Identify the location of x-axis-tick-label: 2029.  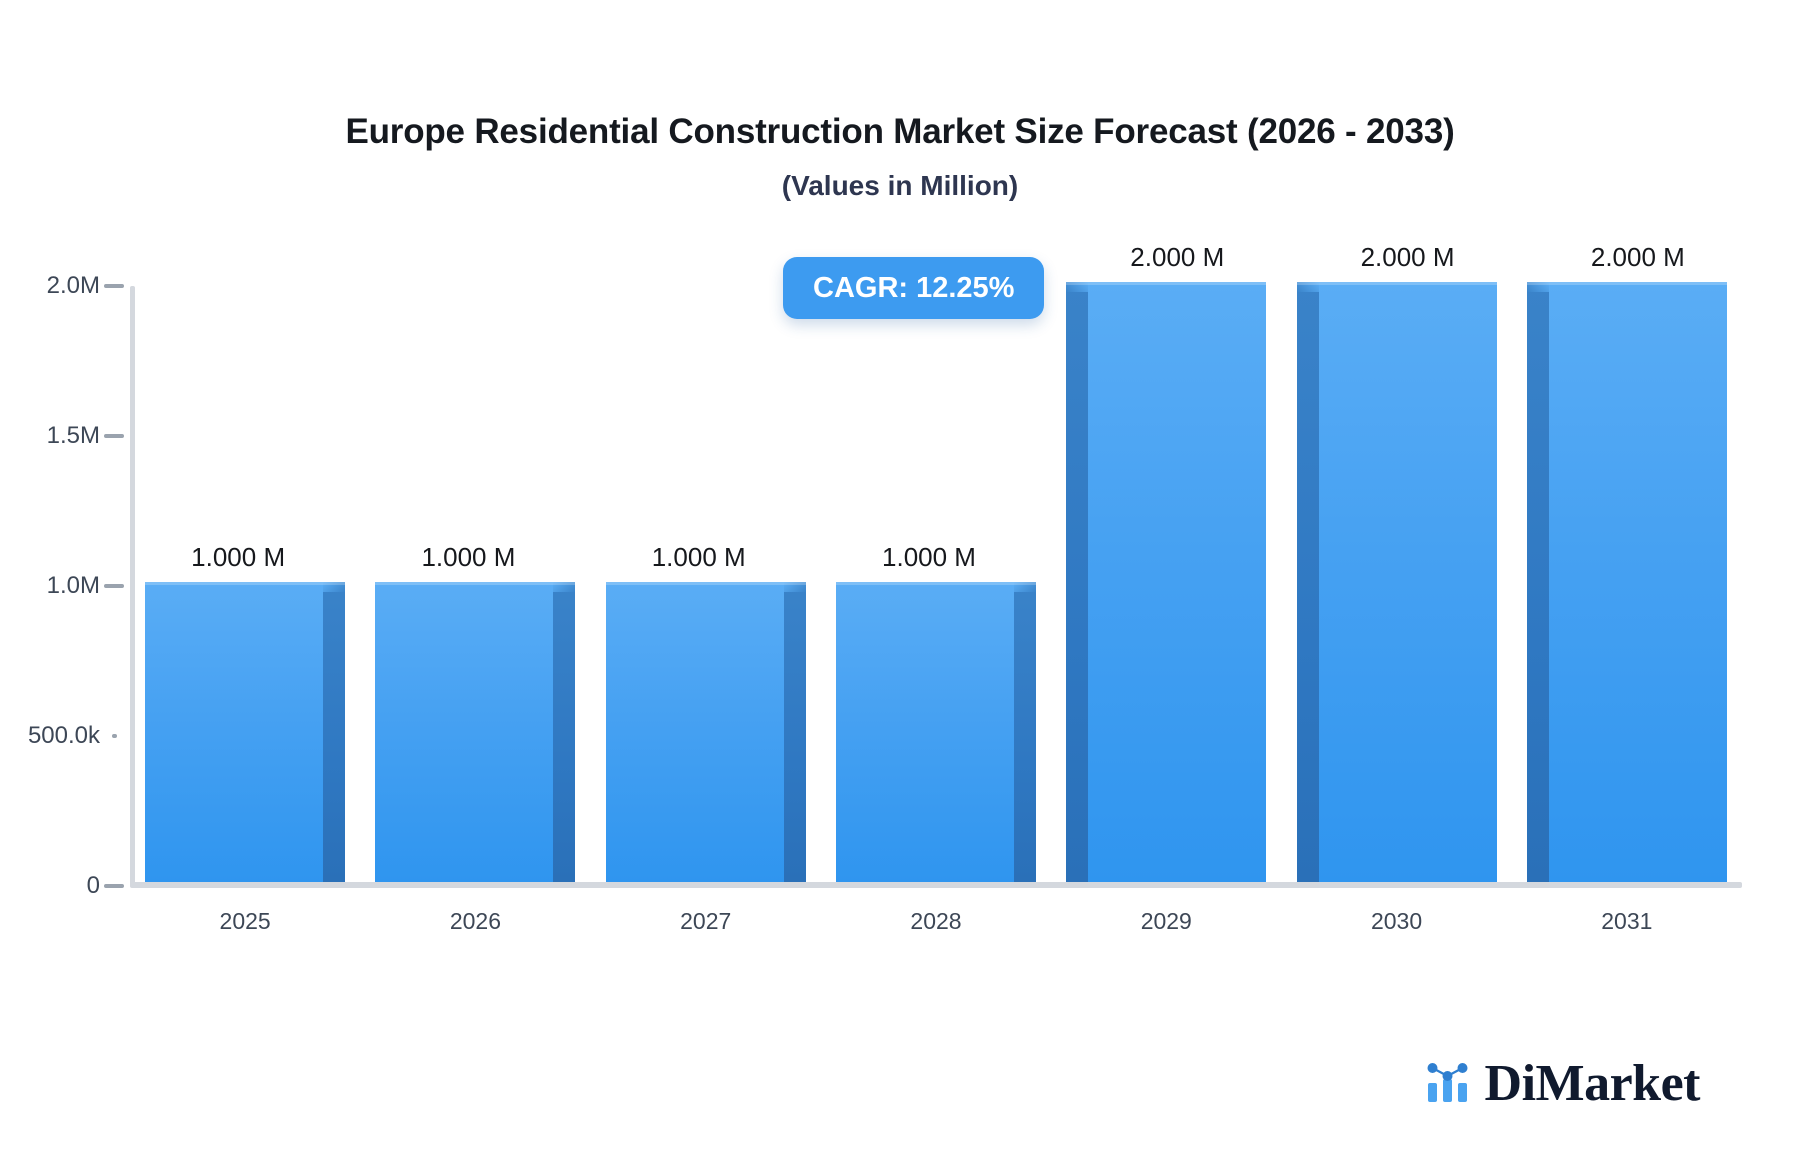
(1166, 921).